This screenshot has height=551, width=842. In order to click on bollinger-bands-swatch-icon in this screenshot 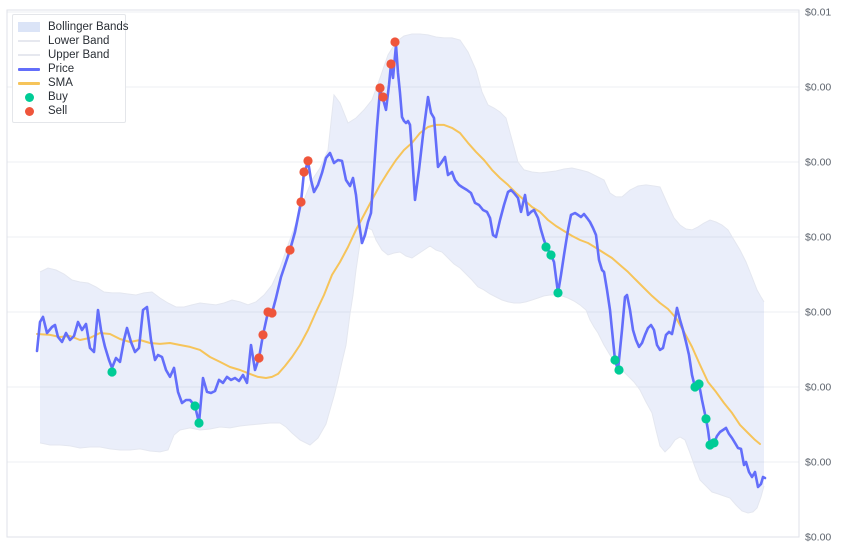, I will do `click(29, 27)`.